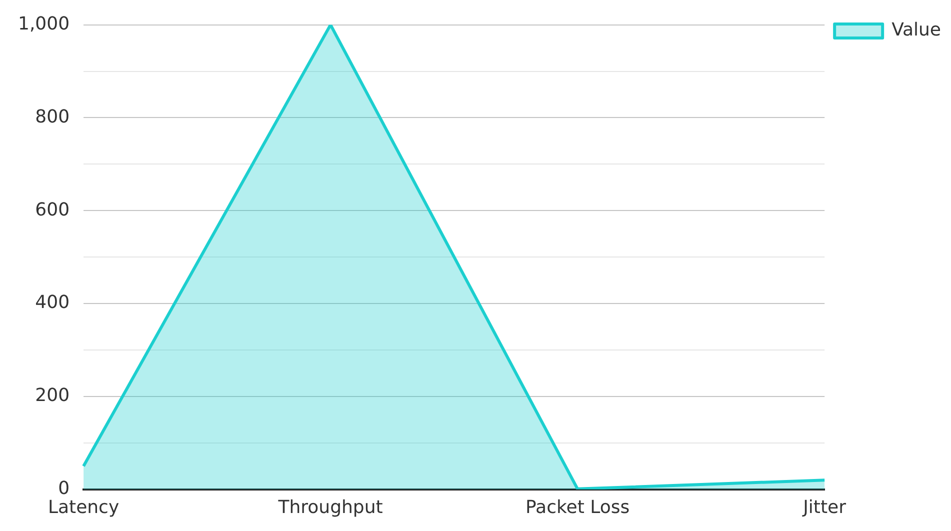  I want to click on y-tick-label: 1,000, so click(44, 23).